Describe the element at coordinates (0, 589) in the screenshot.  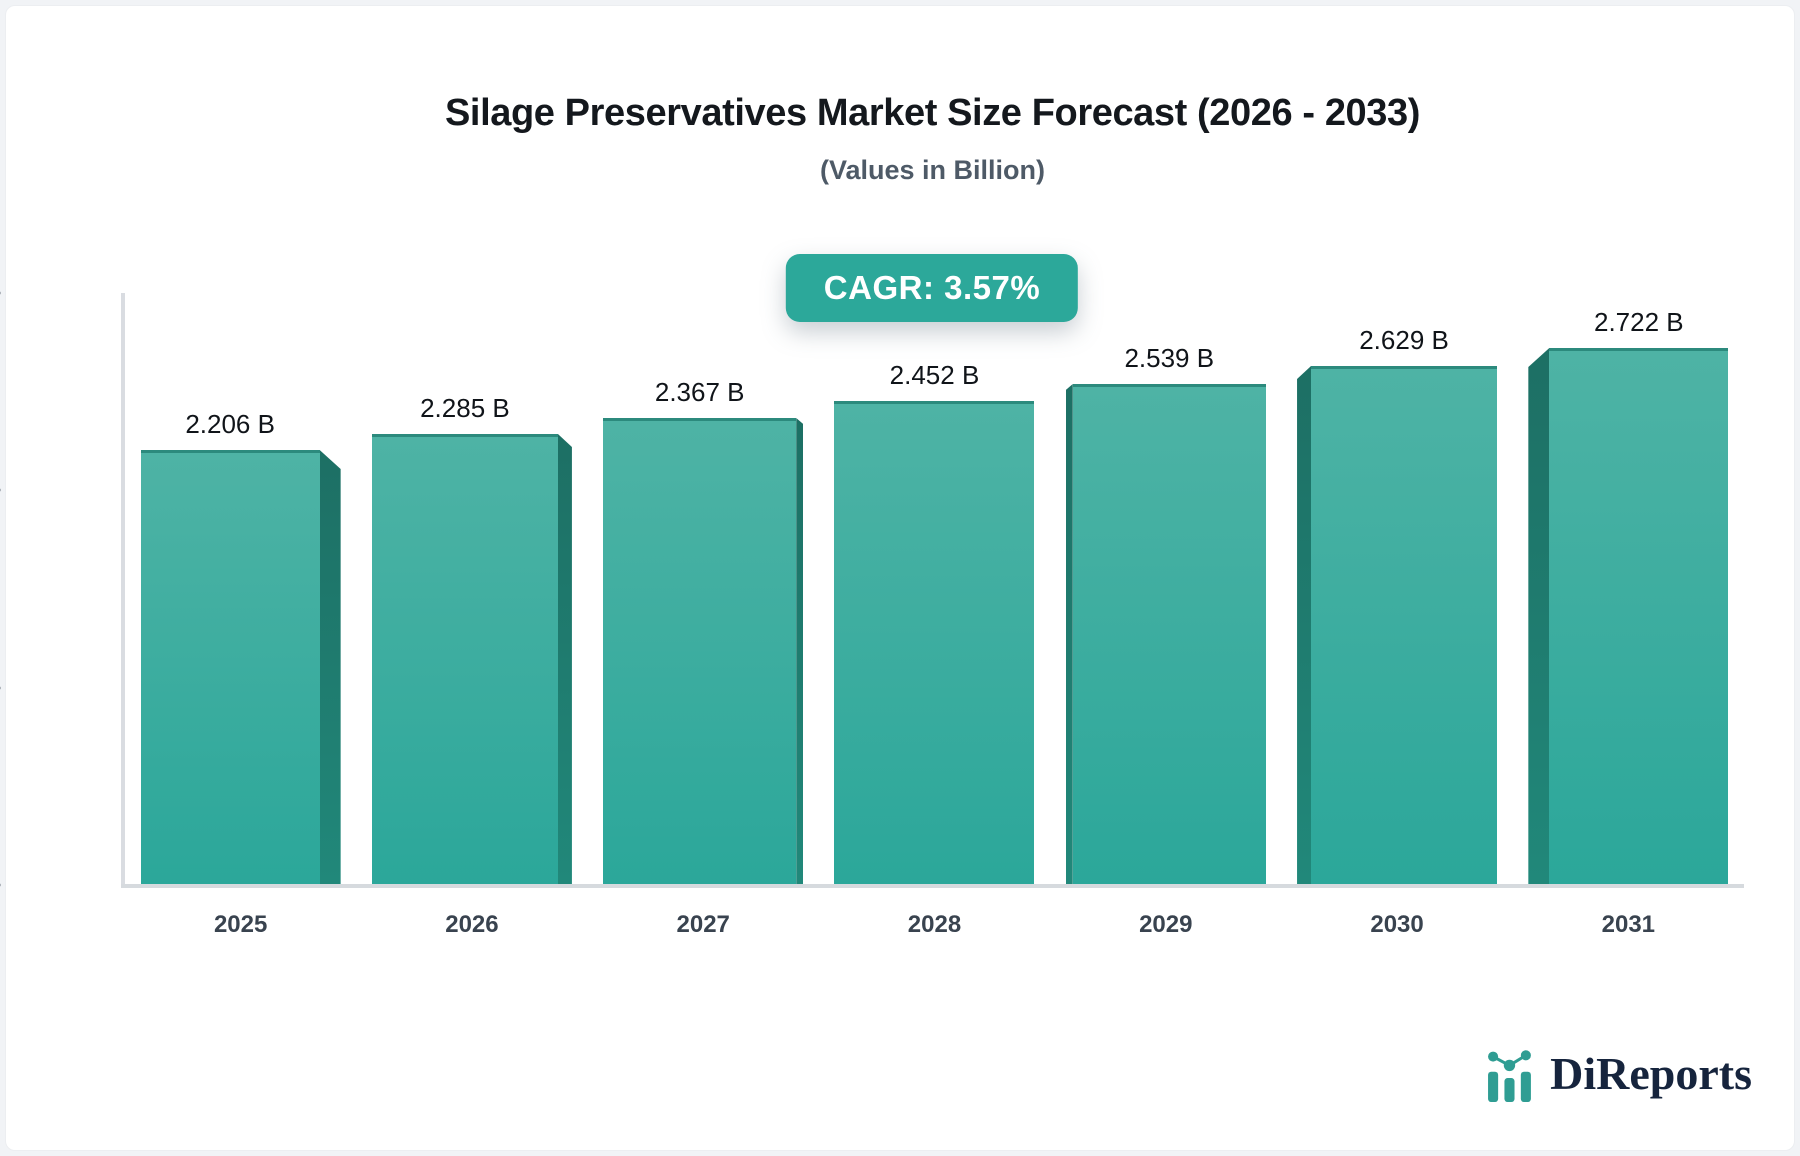
I see `y-axis: 3.0B2.0B1.0B0` at that location.